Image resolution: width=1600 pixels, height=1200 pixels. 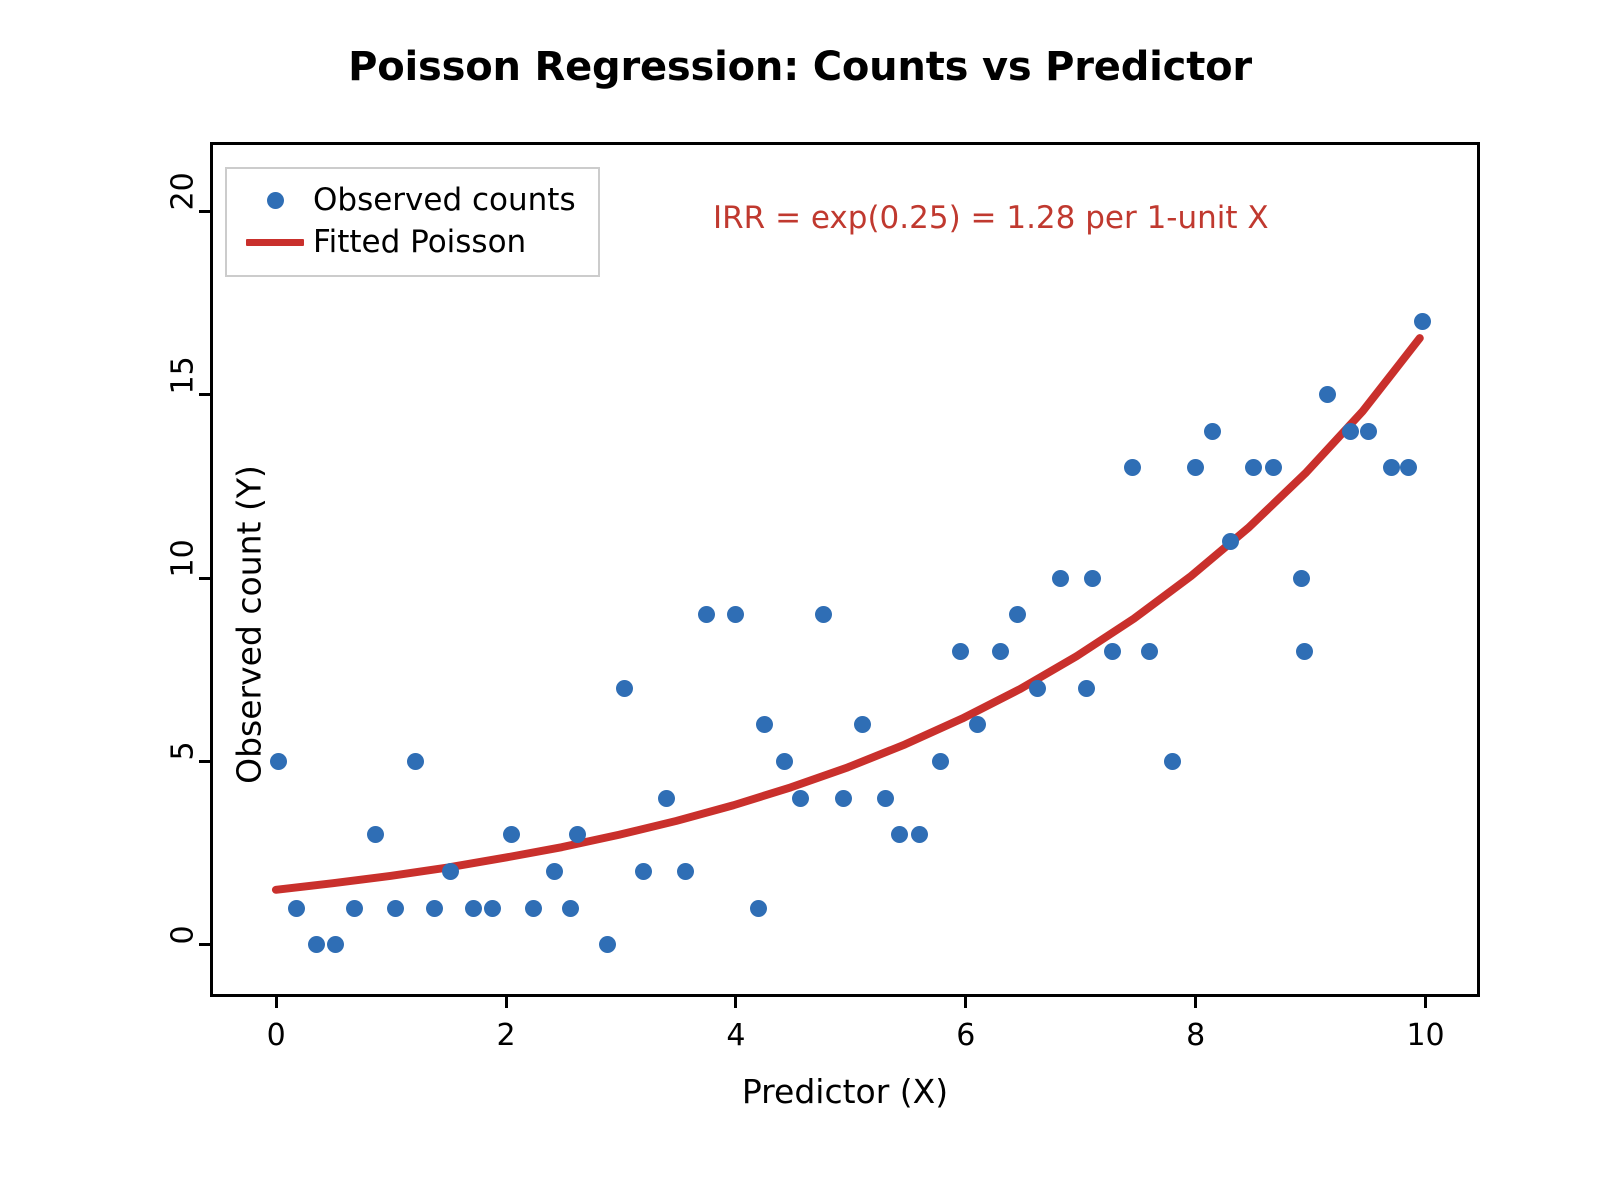 I want to click on legend-item-observed-counts: Observed counts, so click(x=409, y=200).